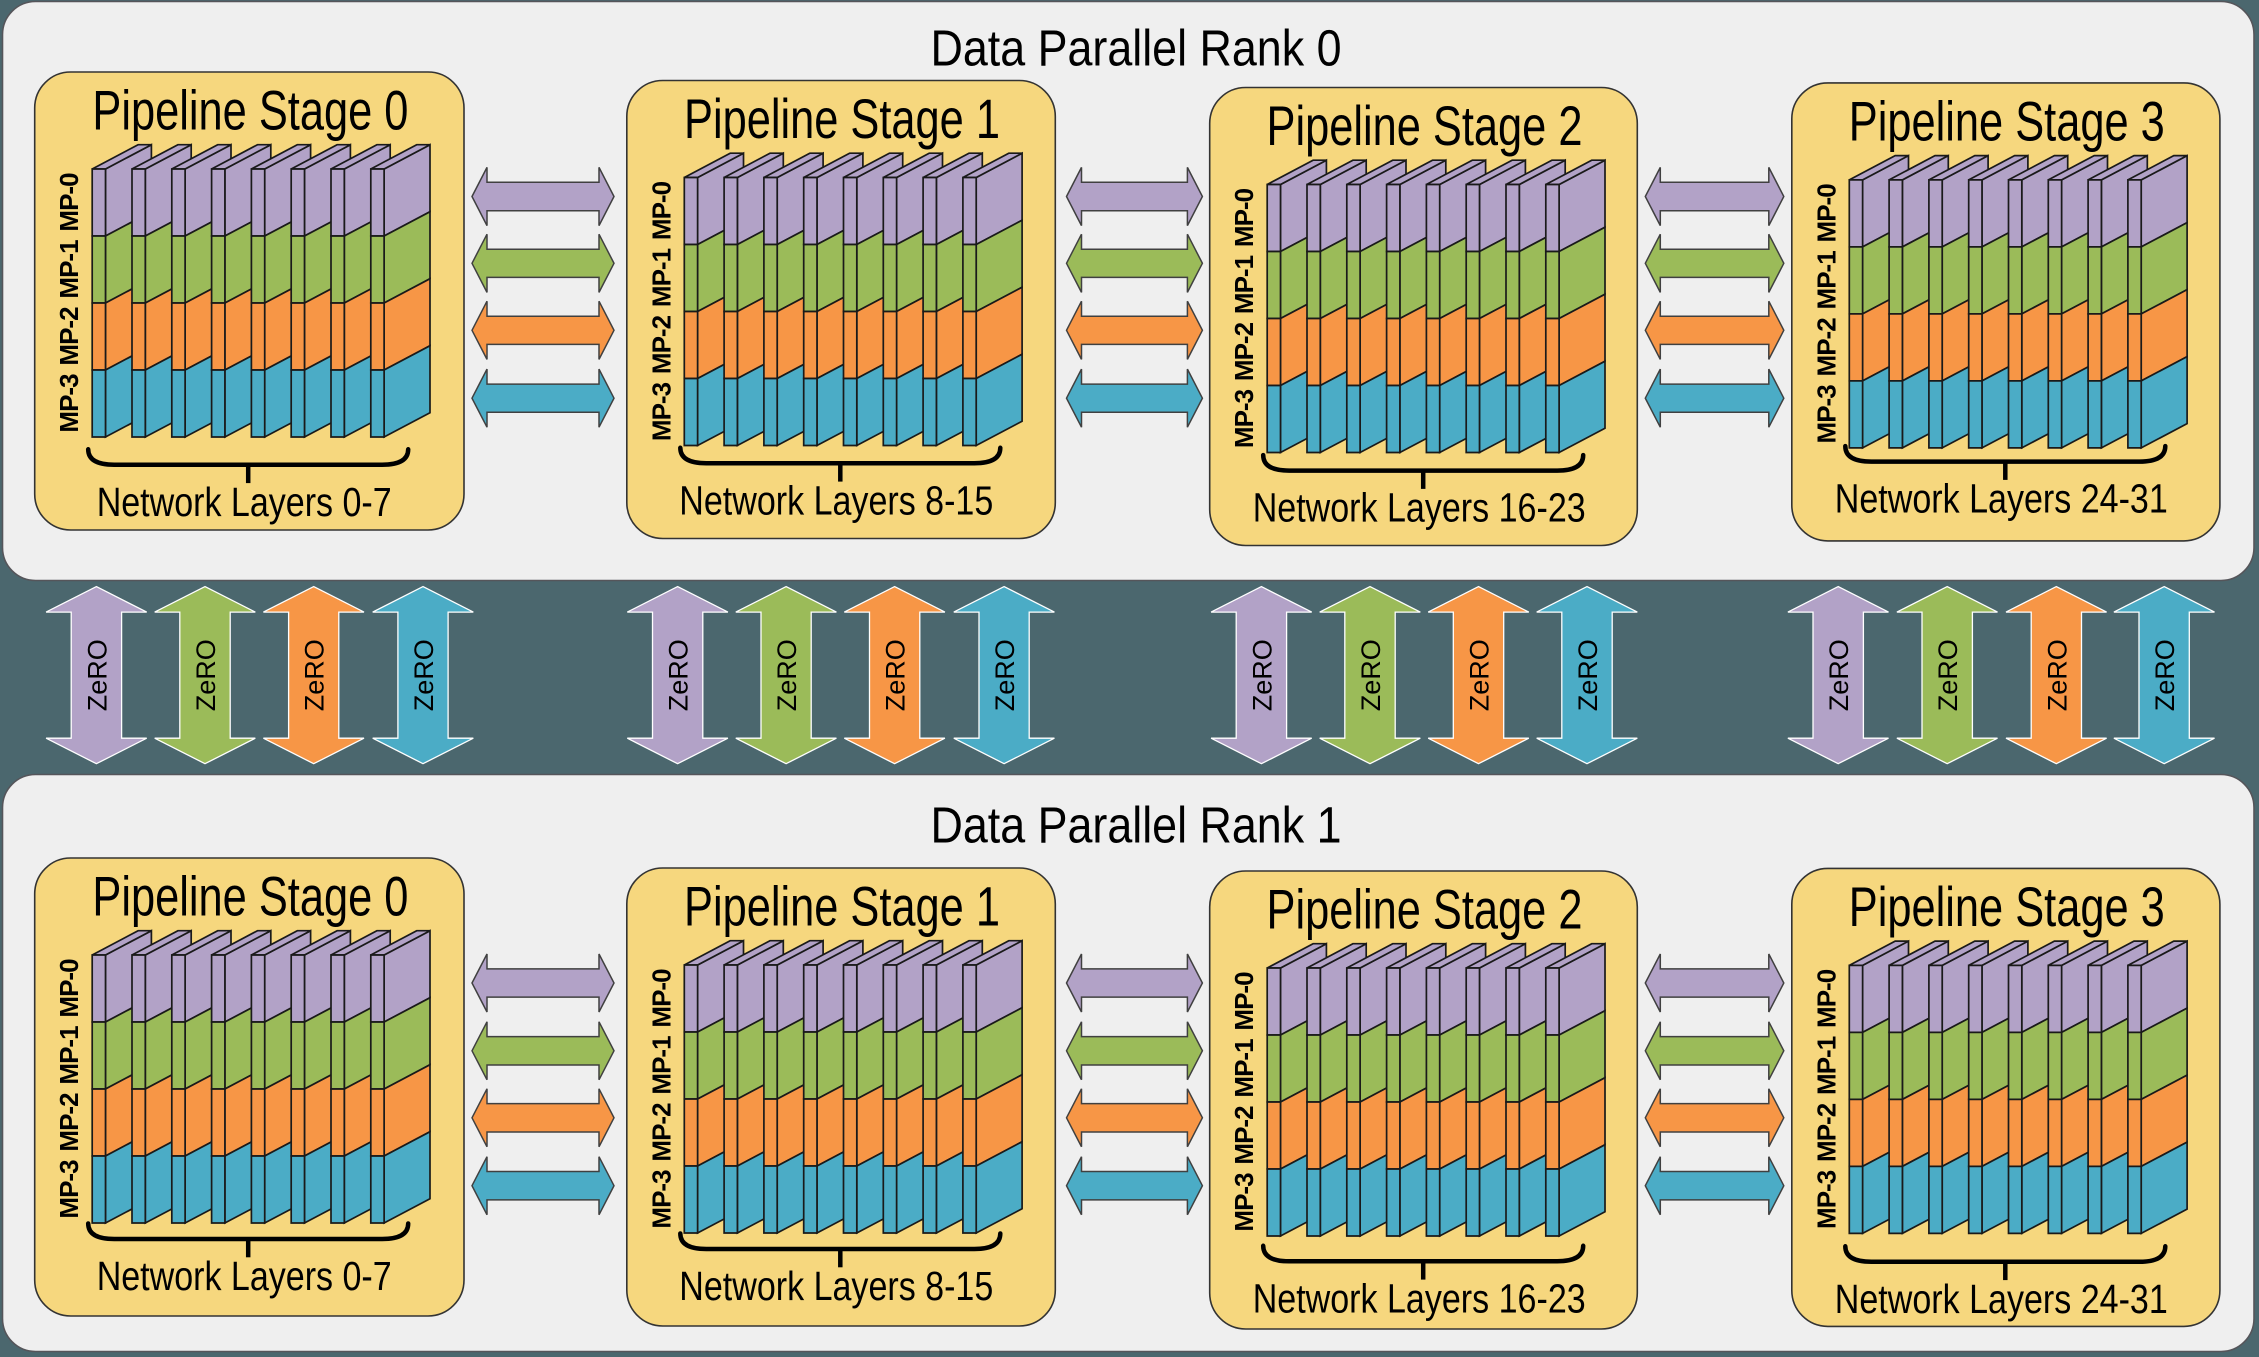 The image size is (2259, 1357). Describe the element at coordinates (1136, 48) in the screenshot. I see `svg-text: Data Parallel Rank 0` at that location.